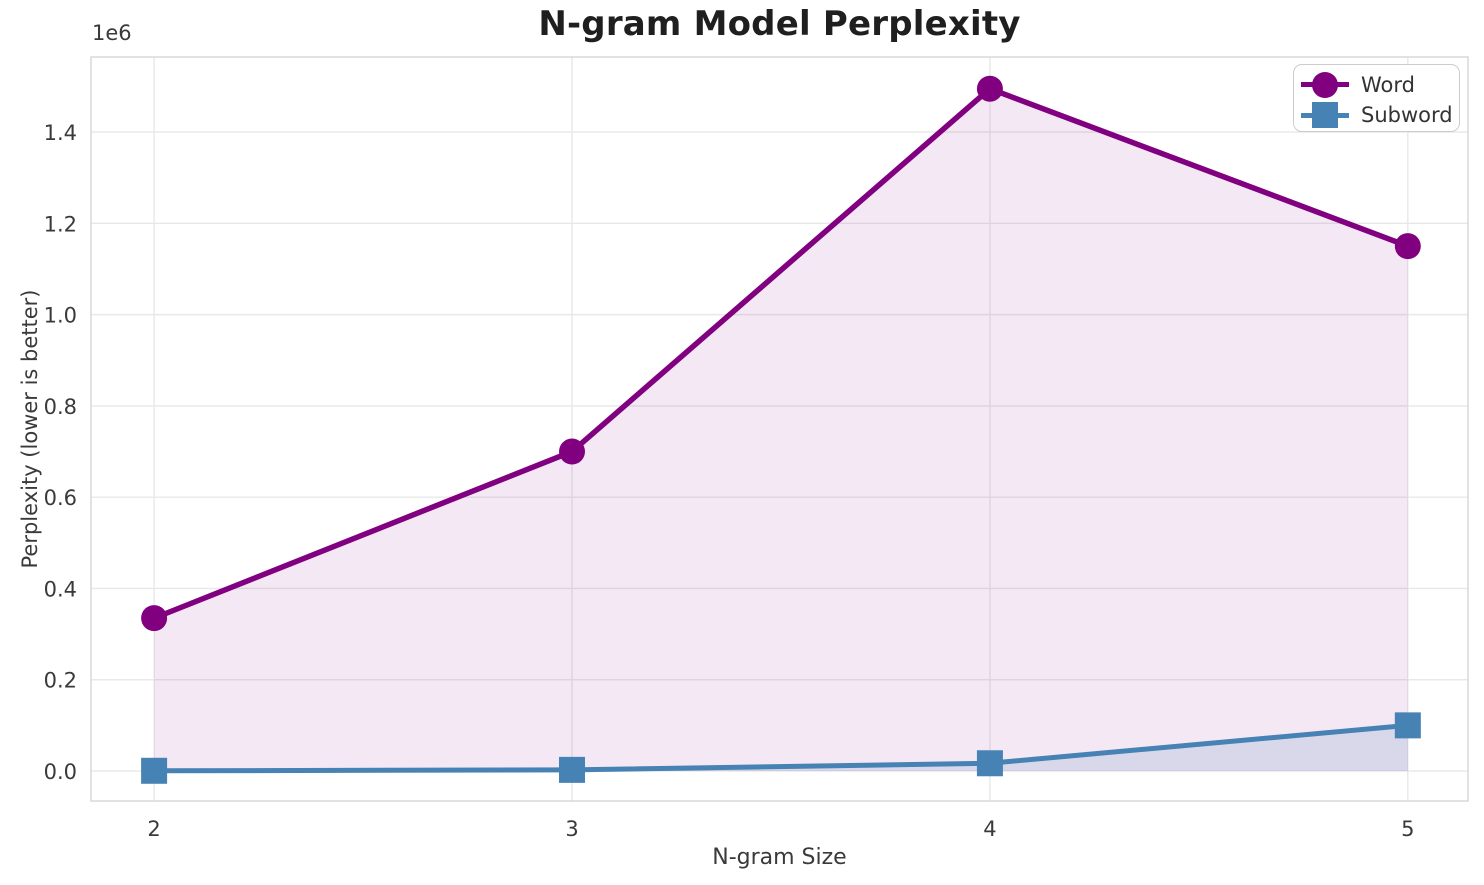 Image resolution: width=1484 pixels, height=885 pixels. I want to click on chart-title: N-gram Model Perplexity, so click(779, 24).